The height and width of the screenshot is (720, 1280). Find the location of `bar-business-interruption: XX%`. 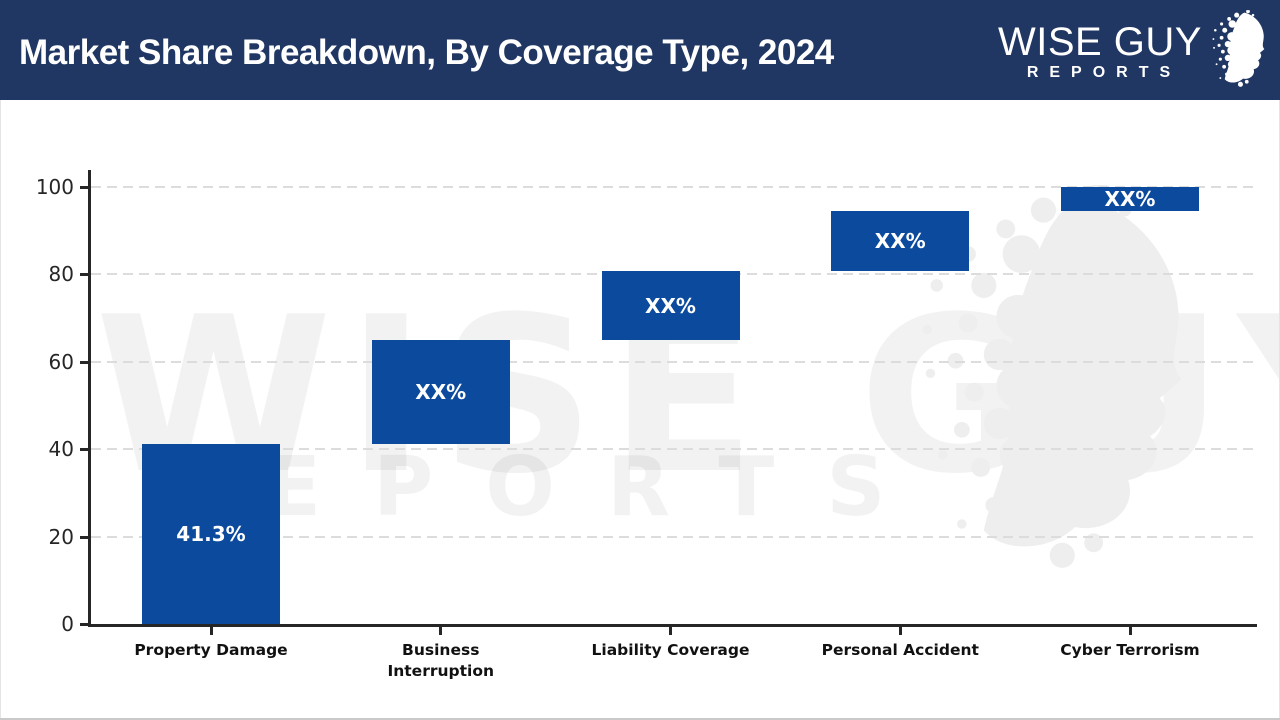

bar-business-interruption: XX% is located at coordinates (440, 392).